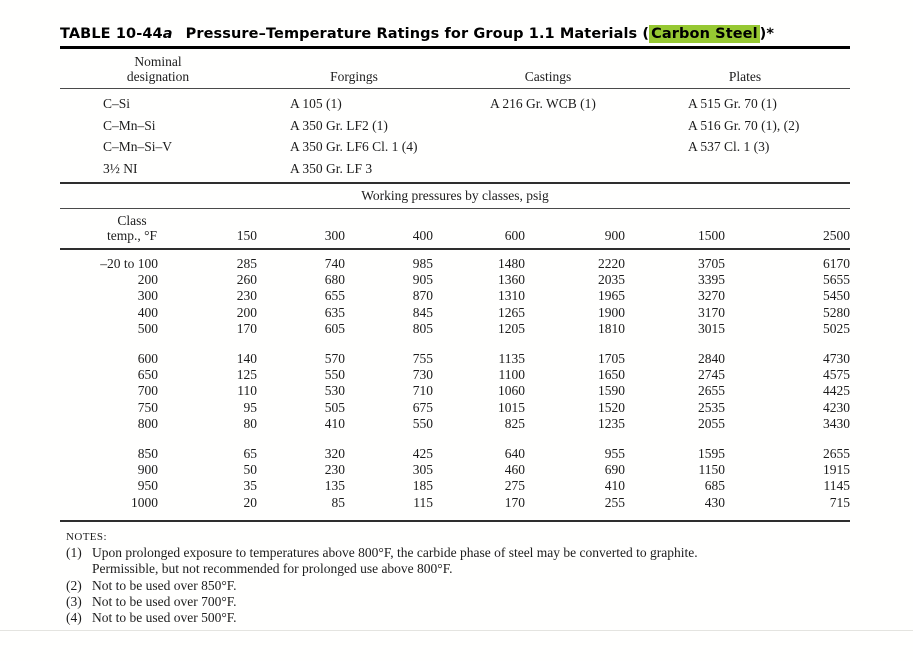  Describe the element at coordinates (74, 602) in the screenshot. I see `note-number: (3)` at that location.